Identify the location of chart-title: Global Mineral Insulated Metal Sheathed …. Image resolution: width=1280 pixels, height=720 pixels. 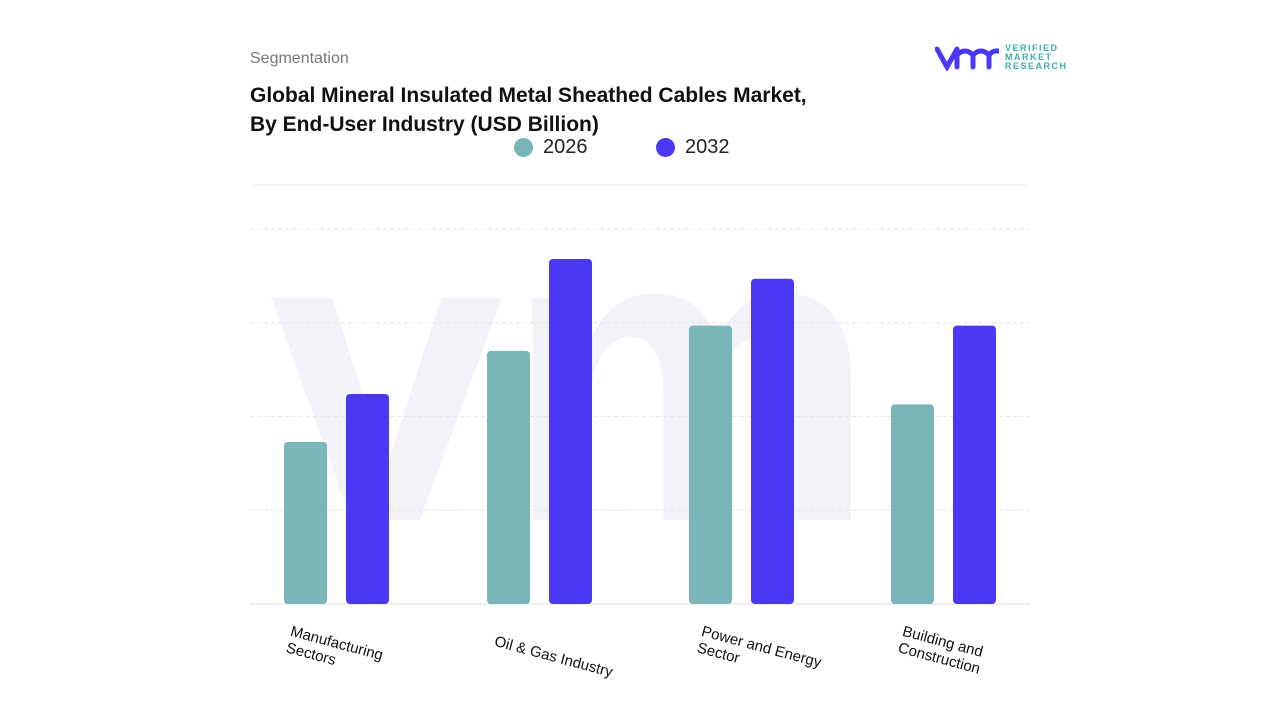
(600, 110).